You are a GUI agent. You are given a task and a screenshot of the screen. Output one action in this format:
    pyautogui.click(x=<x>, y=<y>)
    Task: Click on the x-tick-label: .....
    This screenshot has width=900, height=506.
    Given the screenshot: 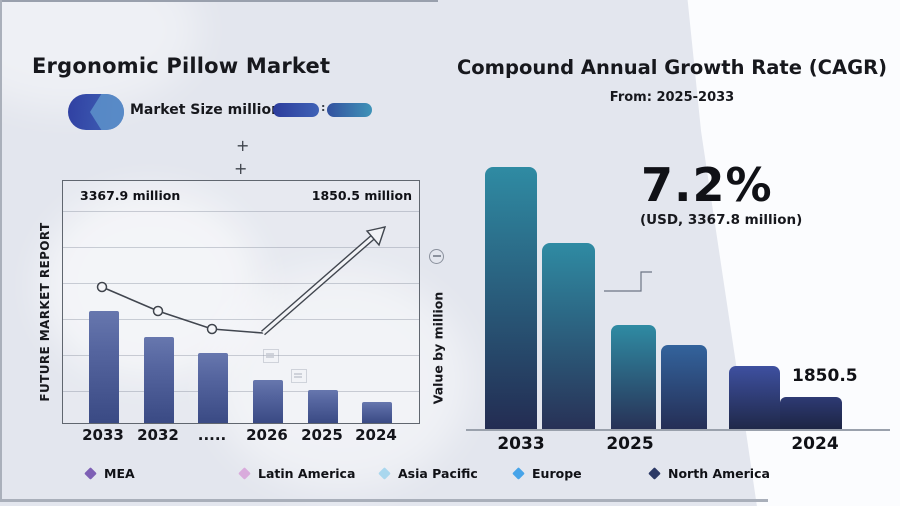 What is the action you would take?
    pyautogui.click(x=212, y=435)
    